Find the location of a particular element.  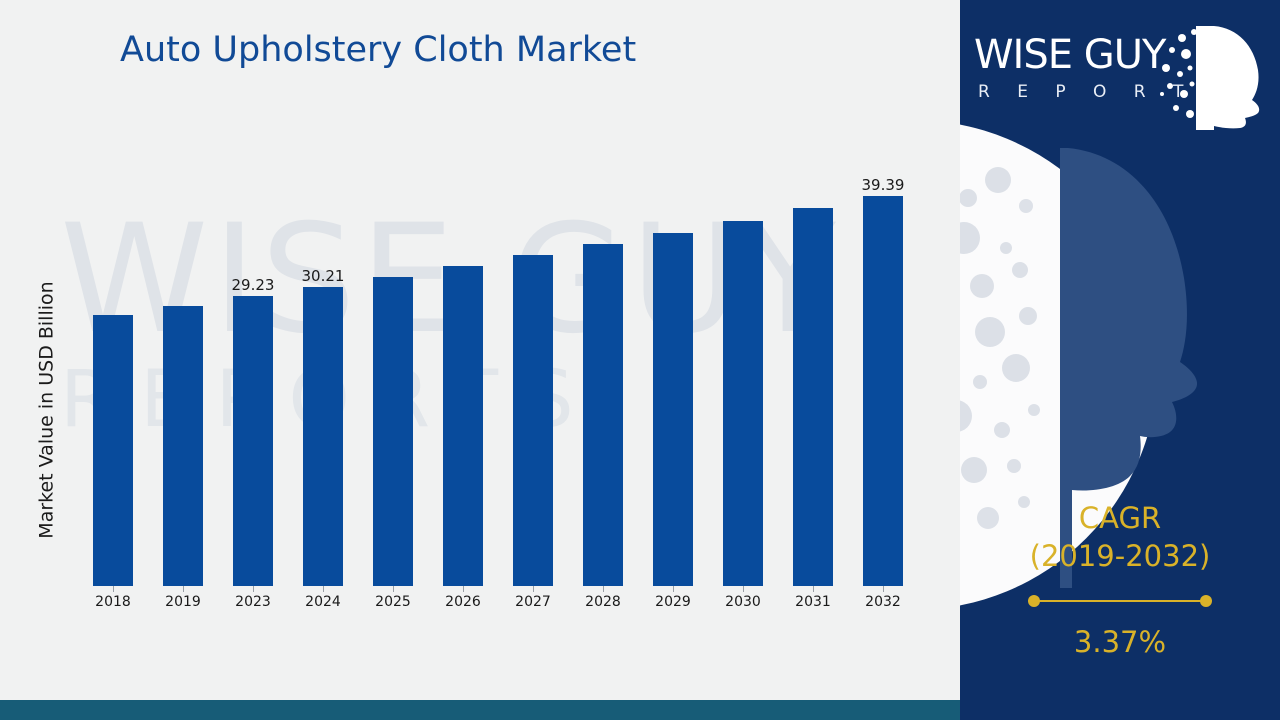

x-tick-label-2029: 2029 is located at coordinates (673, 602).